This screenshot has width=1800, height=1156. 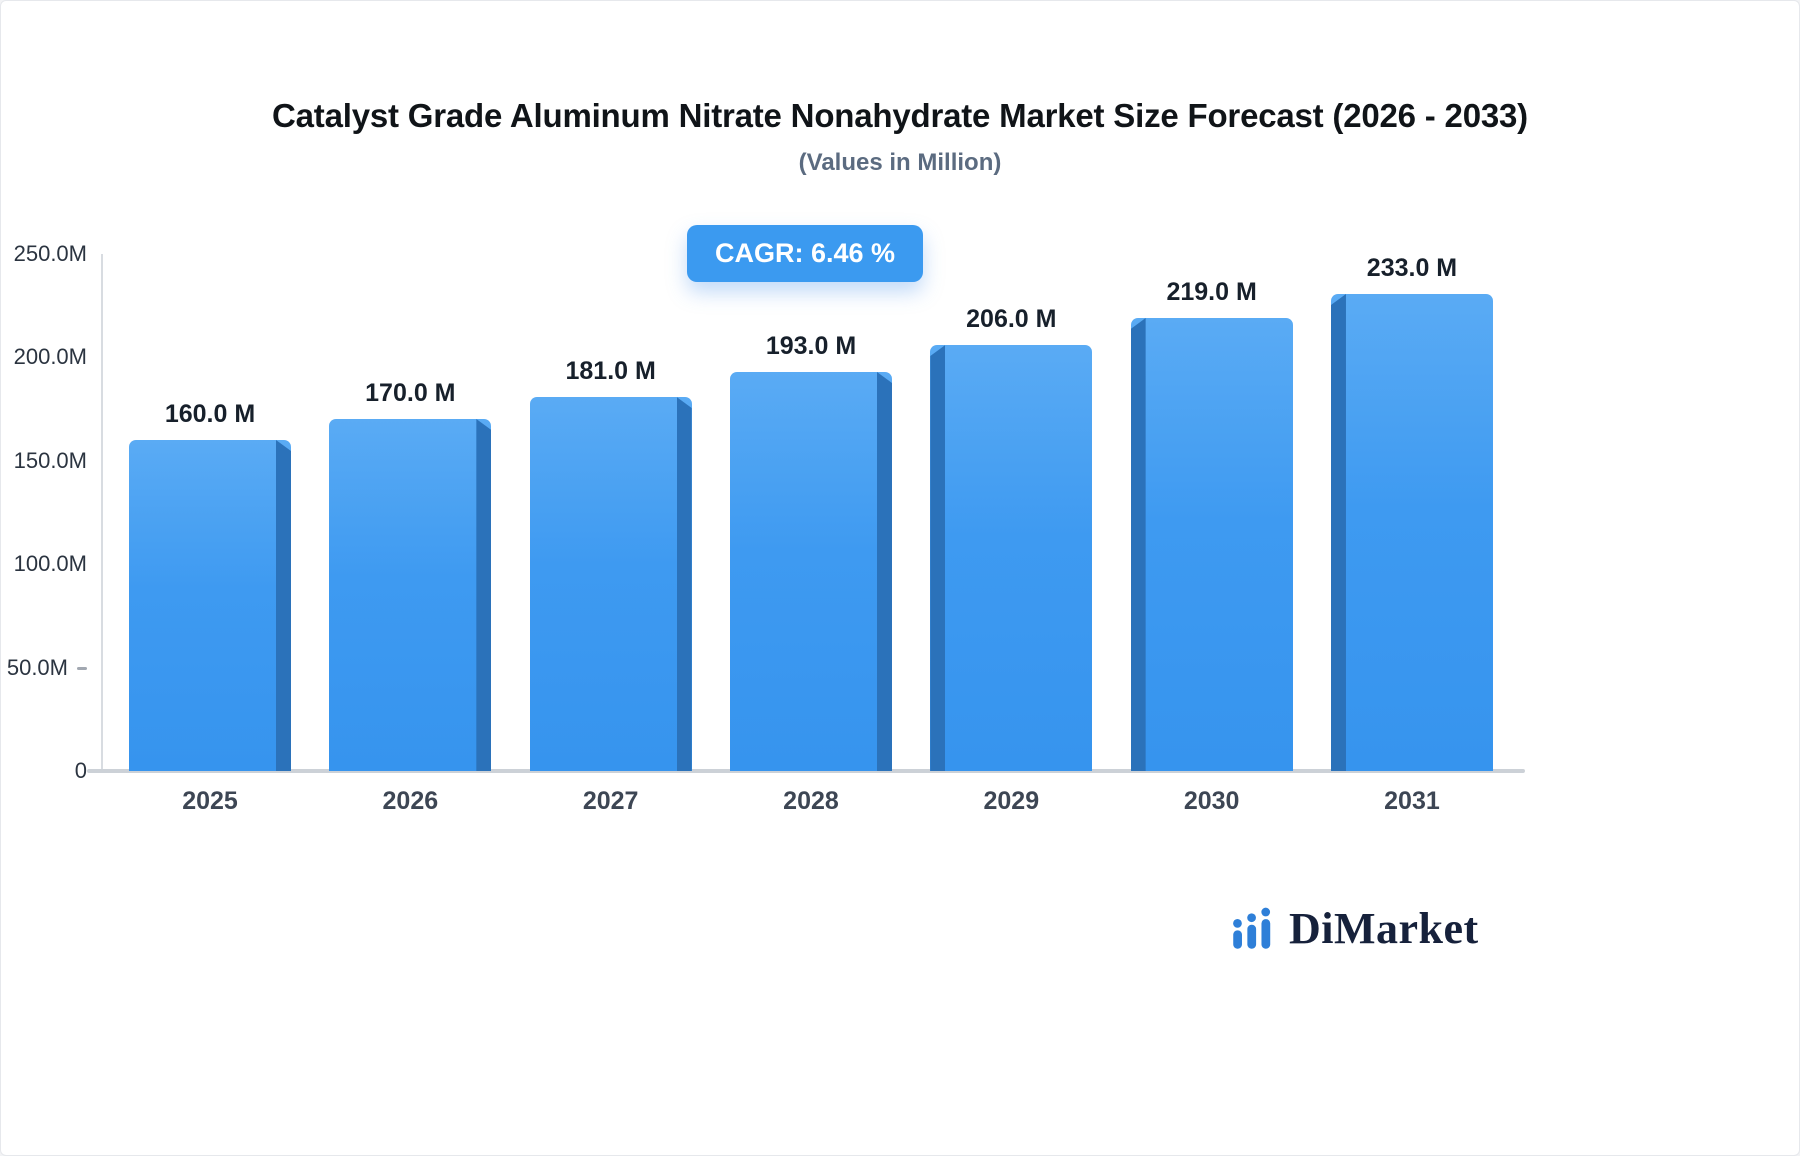 What do you see at coordinates (1011, 801) in the screenshot?
I see `x-axis-label: 2029` at bounding box center [1011, 801].